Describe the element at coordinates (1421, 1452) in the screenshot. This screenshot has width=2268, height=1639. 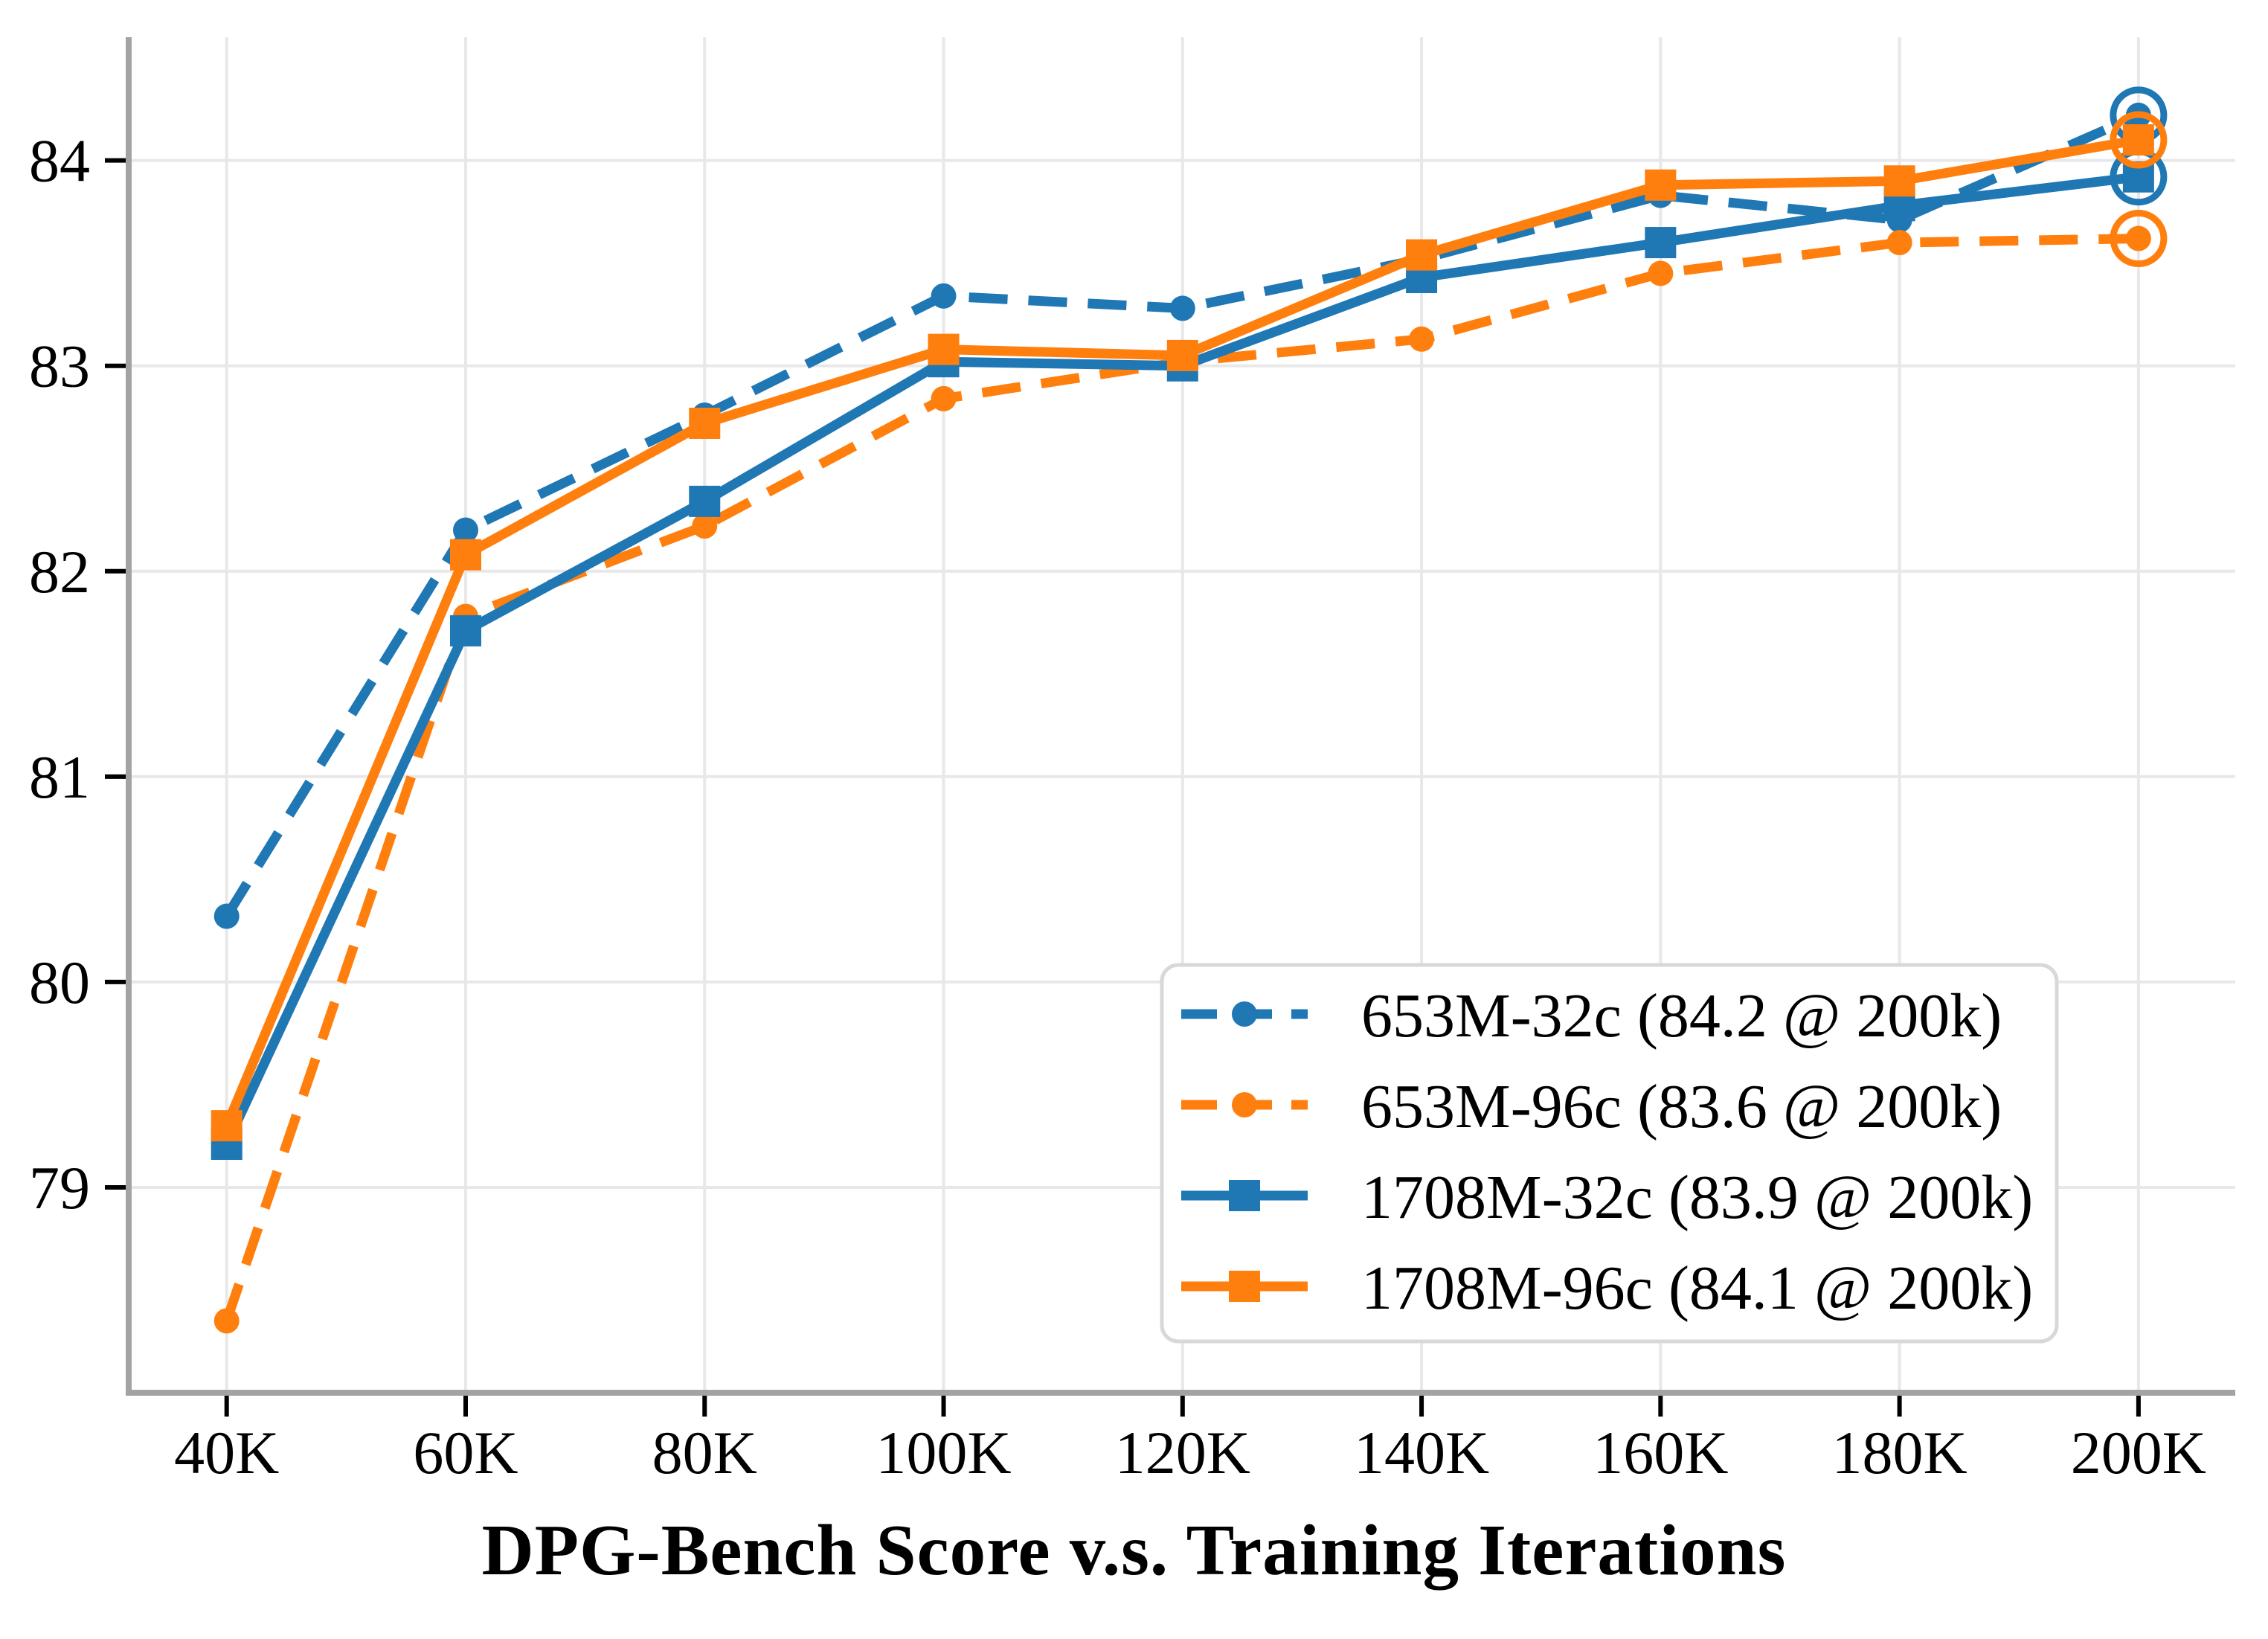
I see `x-tick-label: 140K` at that location.